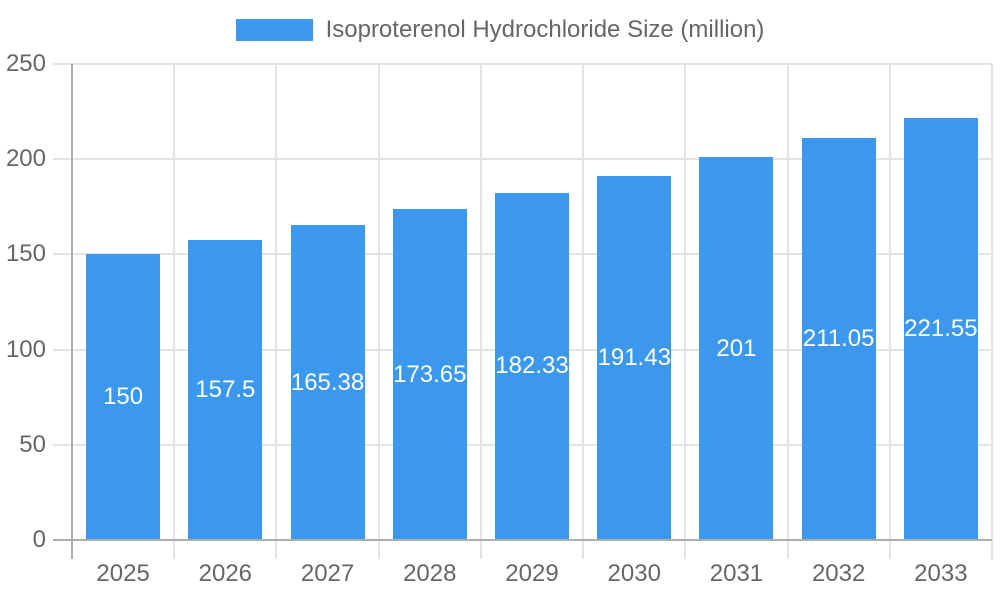  What do you see at coordinates (25, 254) in the screenshot?
I see `y-tick-label: 150` at bounding box center [25, 254].